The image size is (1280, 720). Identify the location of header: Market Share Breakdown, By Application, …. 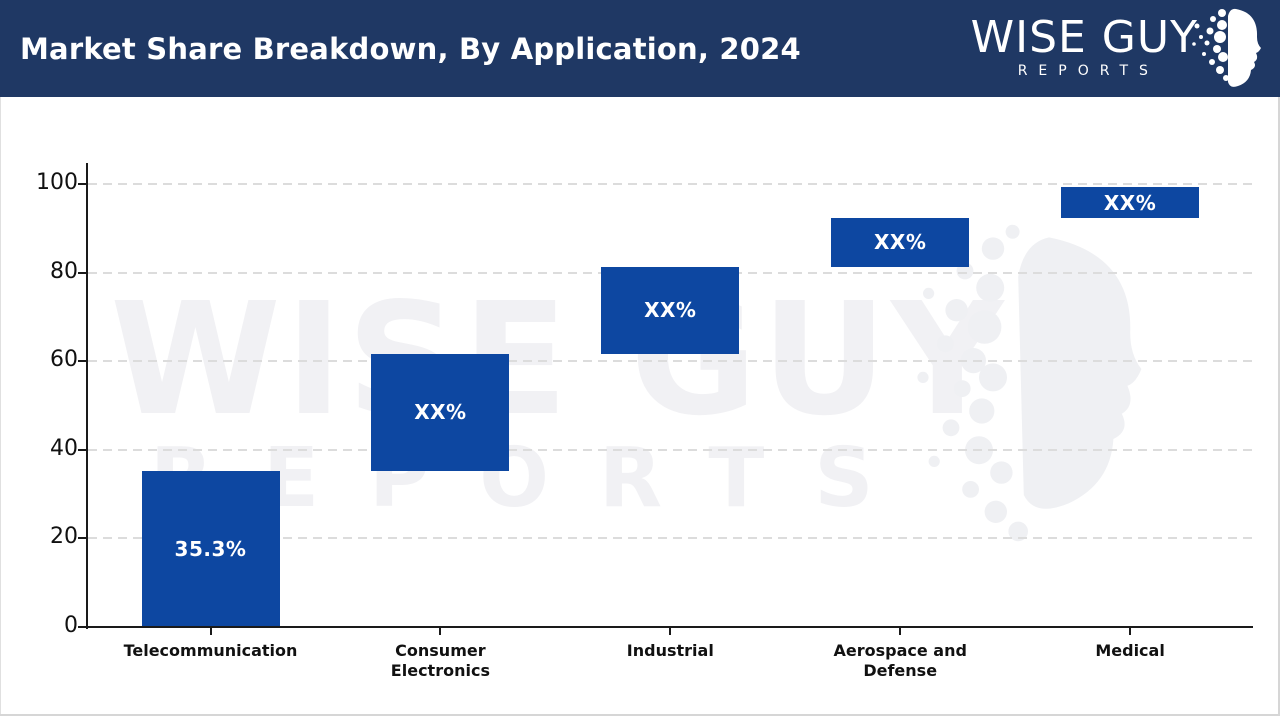
(640, 48).